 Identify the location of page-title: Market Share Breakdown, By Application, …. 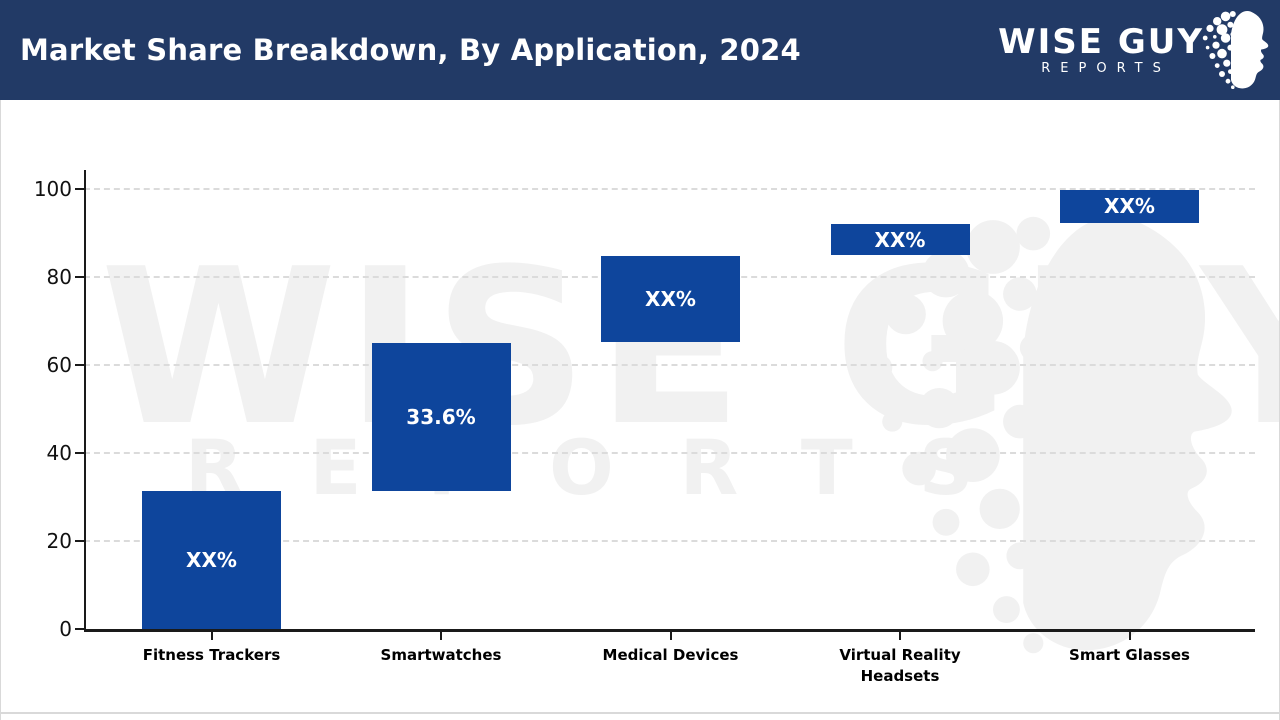
(410, 50).